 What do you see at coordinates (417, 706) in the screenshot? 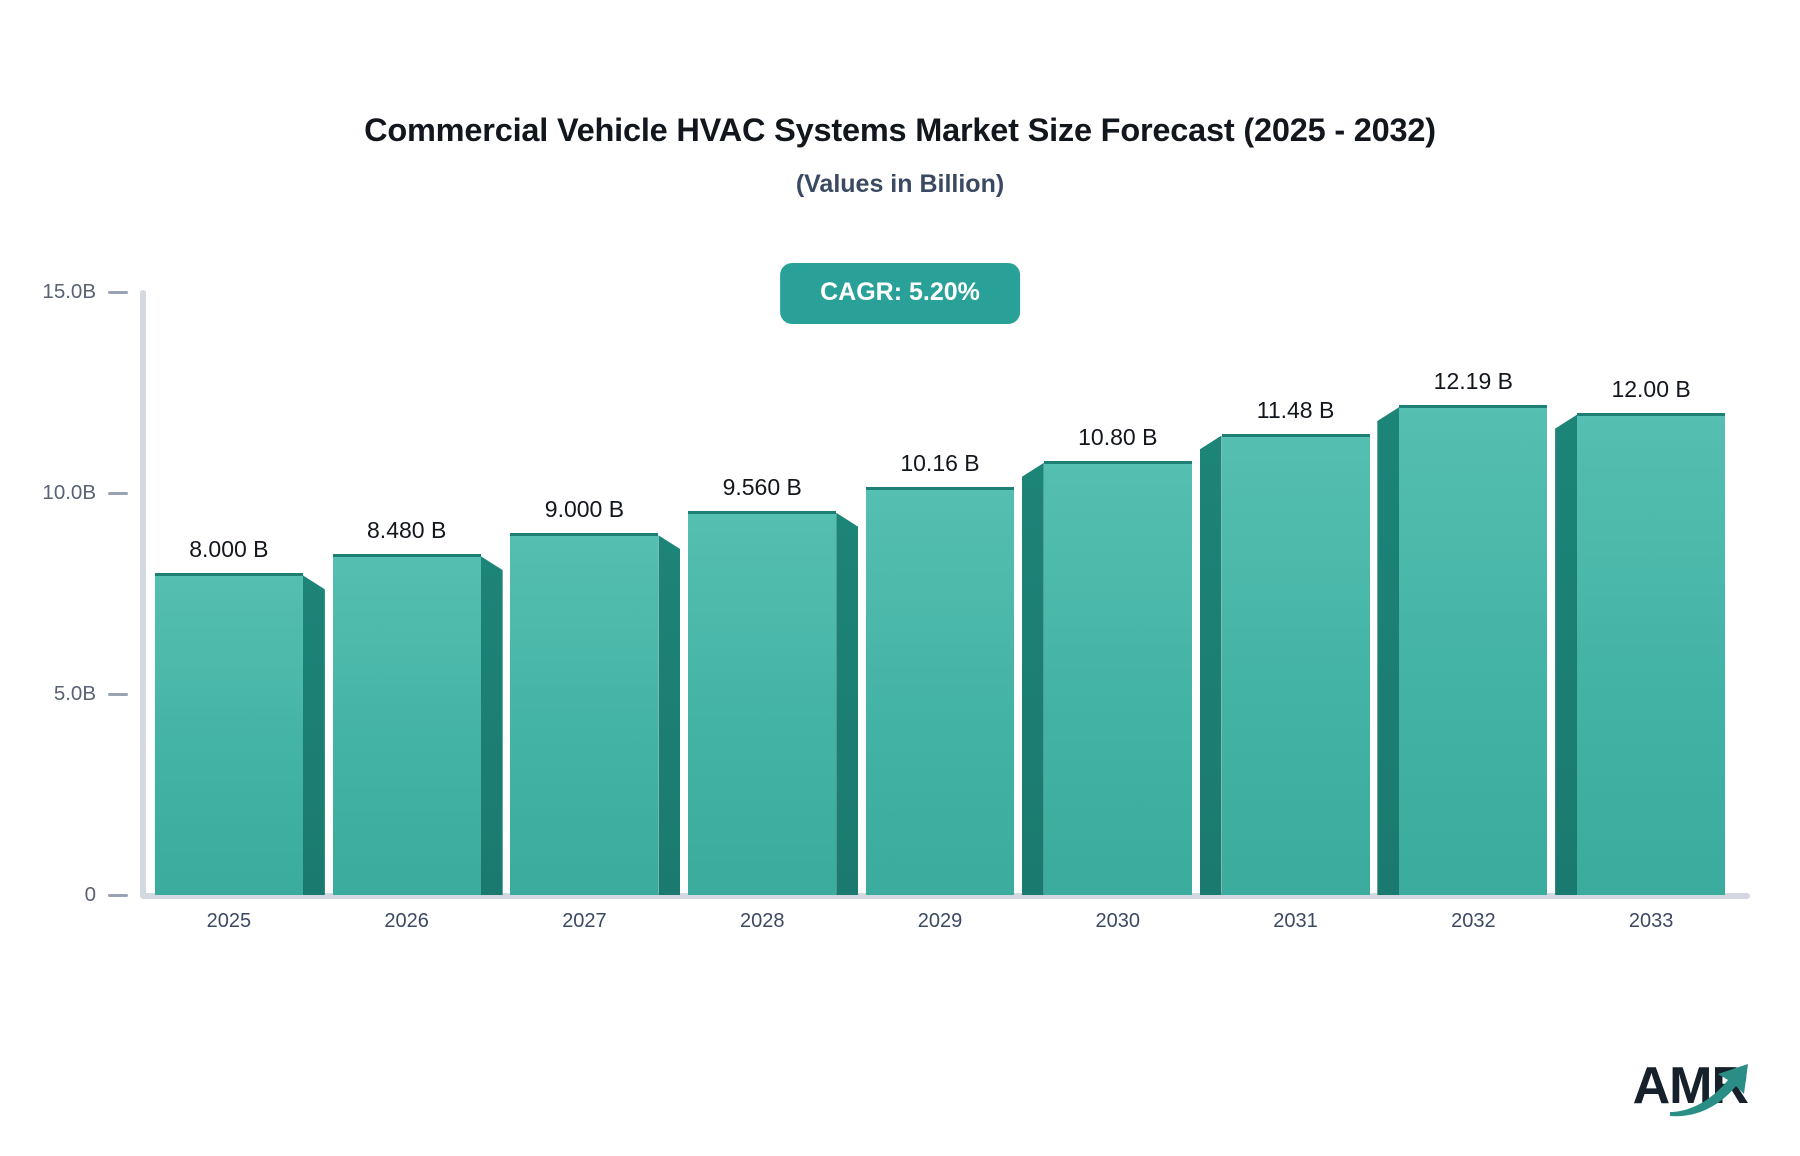
I see `bar-2026: 8.480 B` at bounding box center [417, 706].